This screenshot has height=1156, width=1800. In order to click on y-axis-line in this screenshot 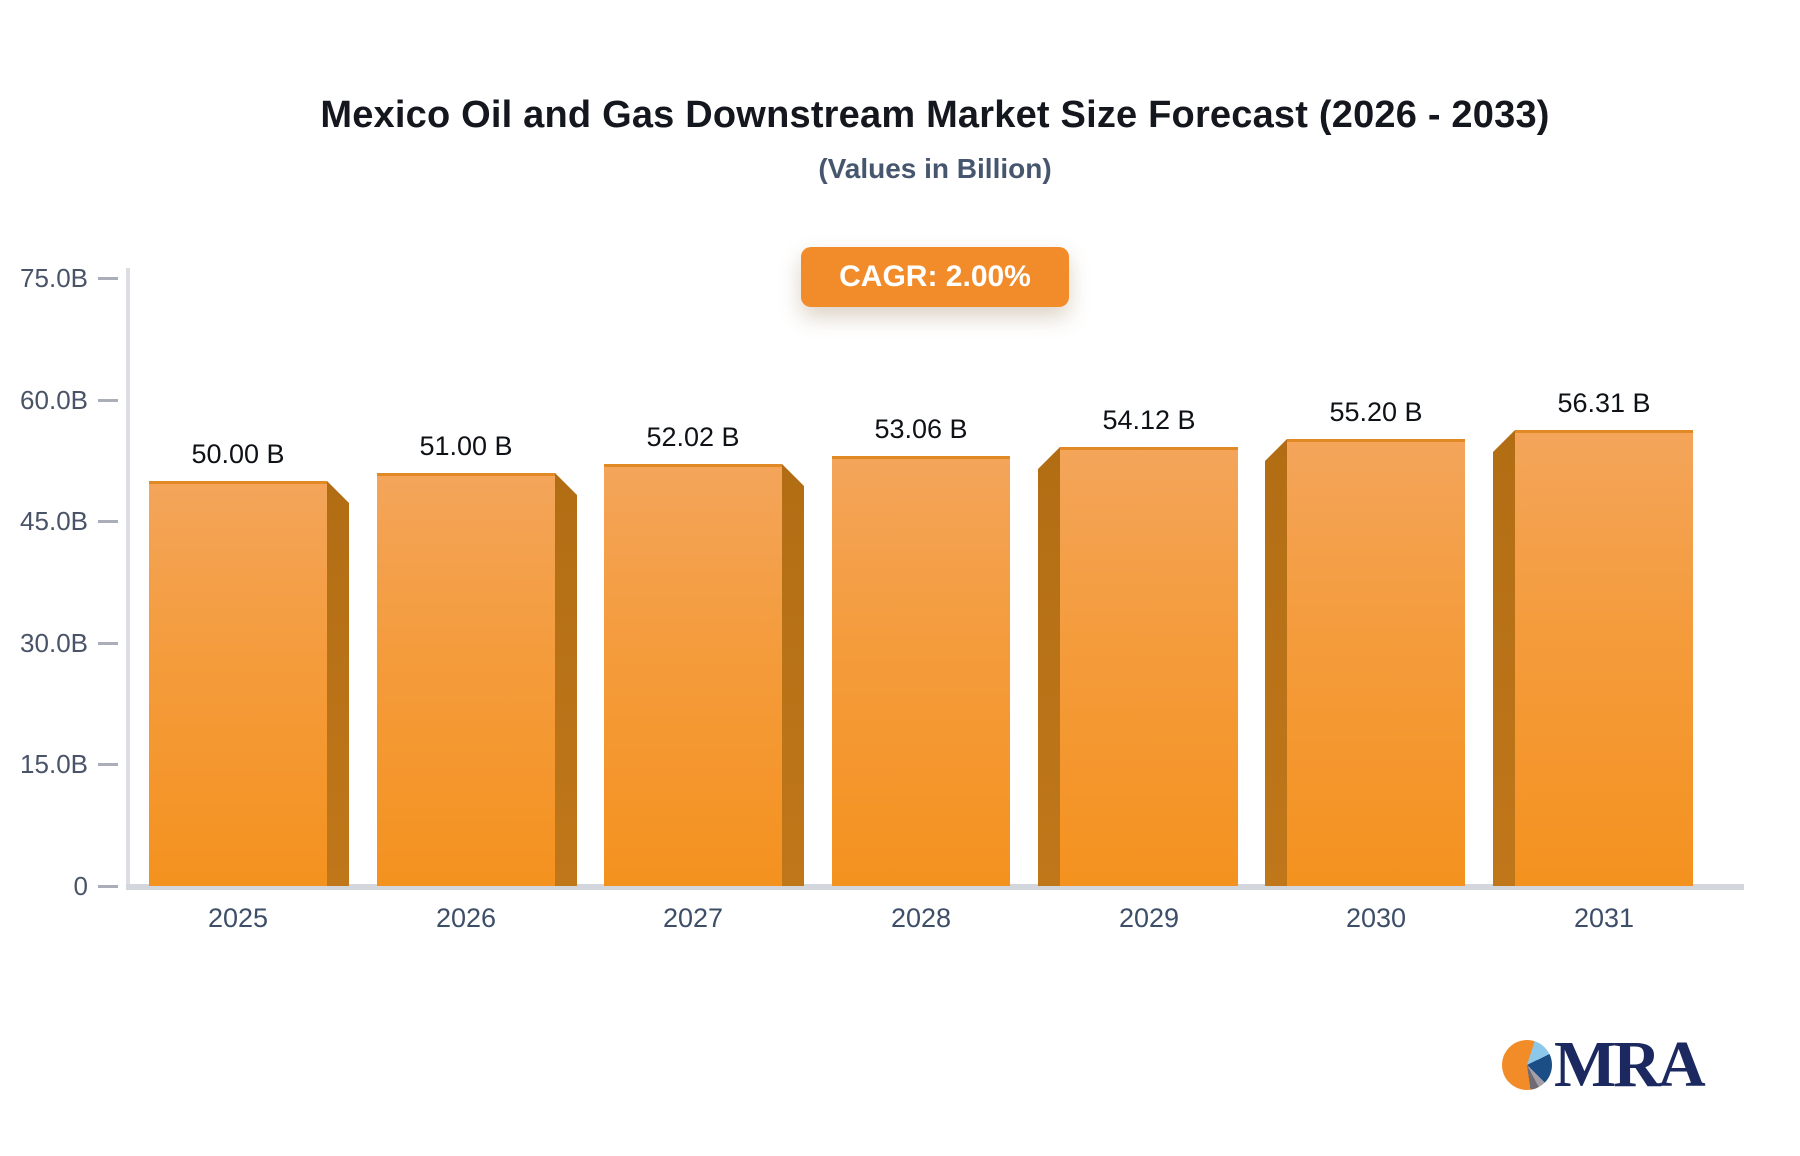, I will do `click(128, 578)`.